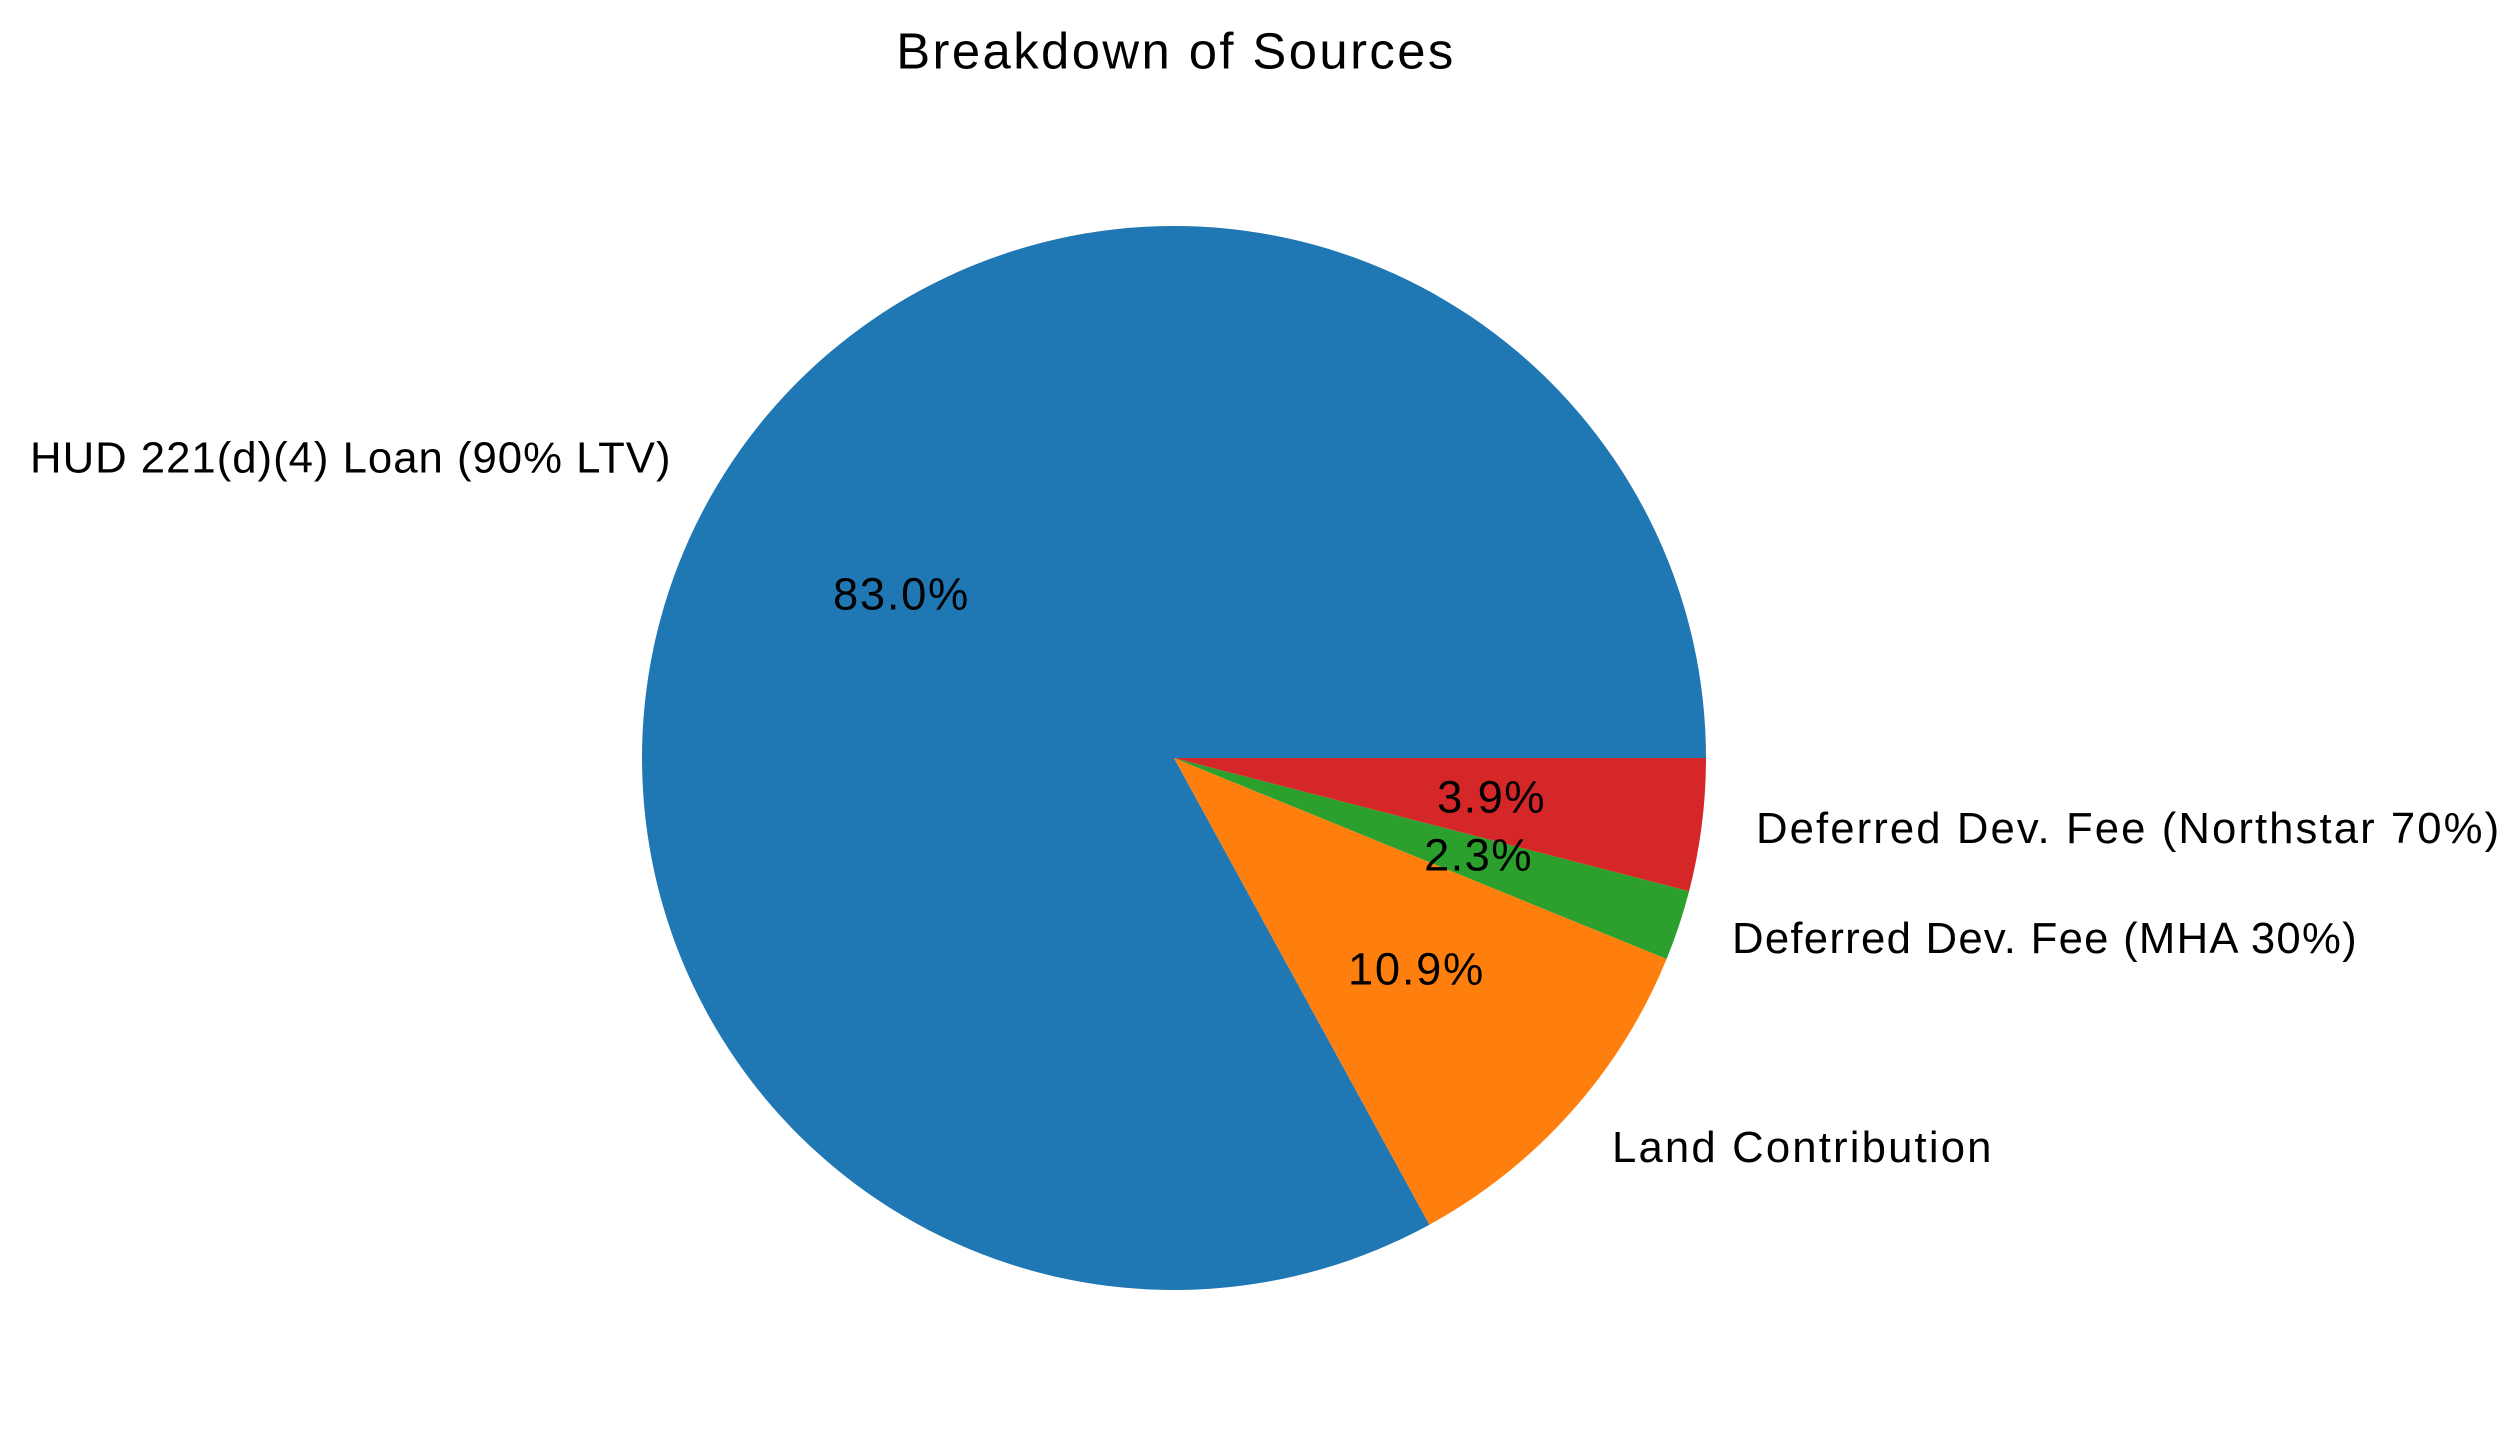 The width and height of the screenshot is (2509, 1455). What do you see at coordinates (350, 458) in the screenshot?
I see `svg-text: HUD 221(d)(4) Loan (90% LTV)` at bounding box center [350, 458].